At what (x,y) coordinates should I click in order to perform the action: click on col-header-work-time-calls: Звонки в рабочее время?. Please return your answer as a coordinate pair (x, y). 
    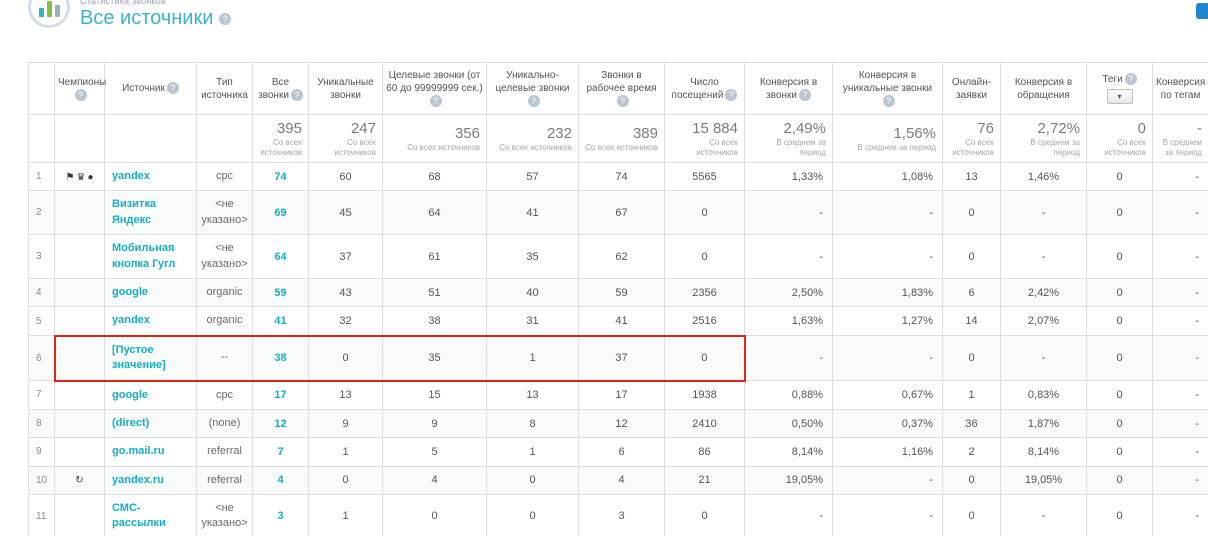
    Looking at the image, I should click on (621, 88).